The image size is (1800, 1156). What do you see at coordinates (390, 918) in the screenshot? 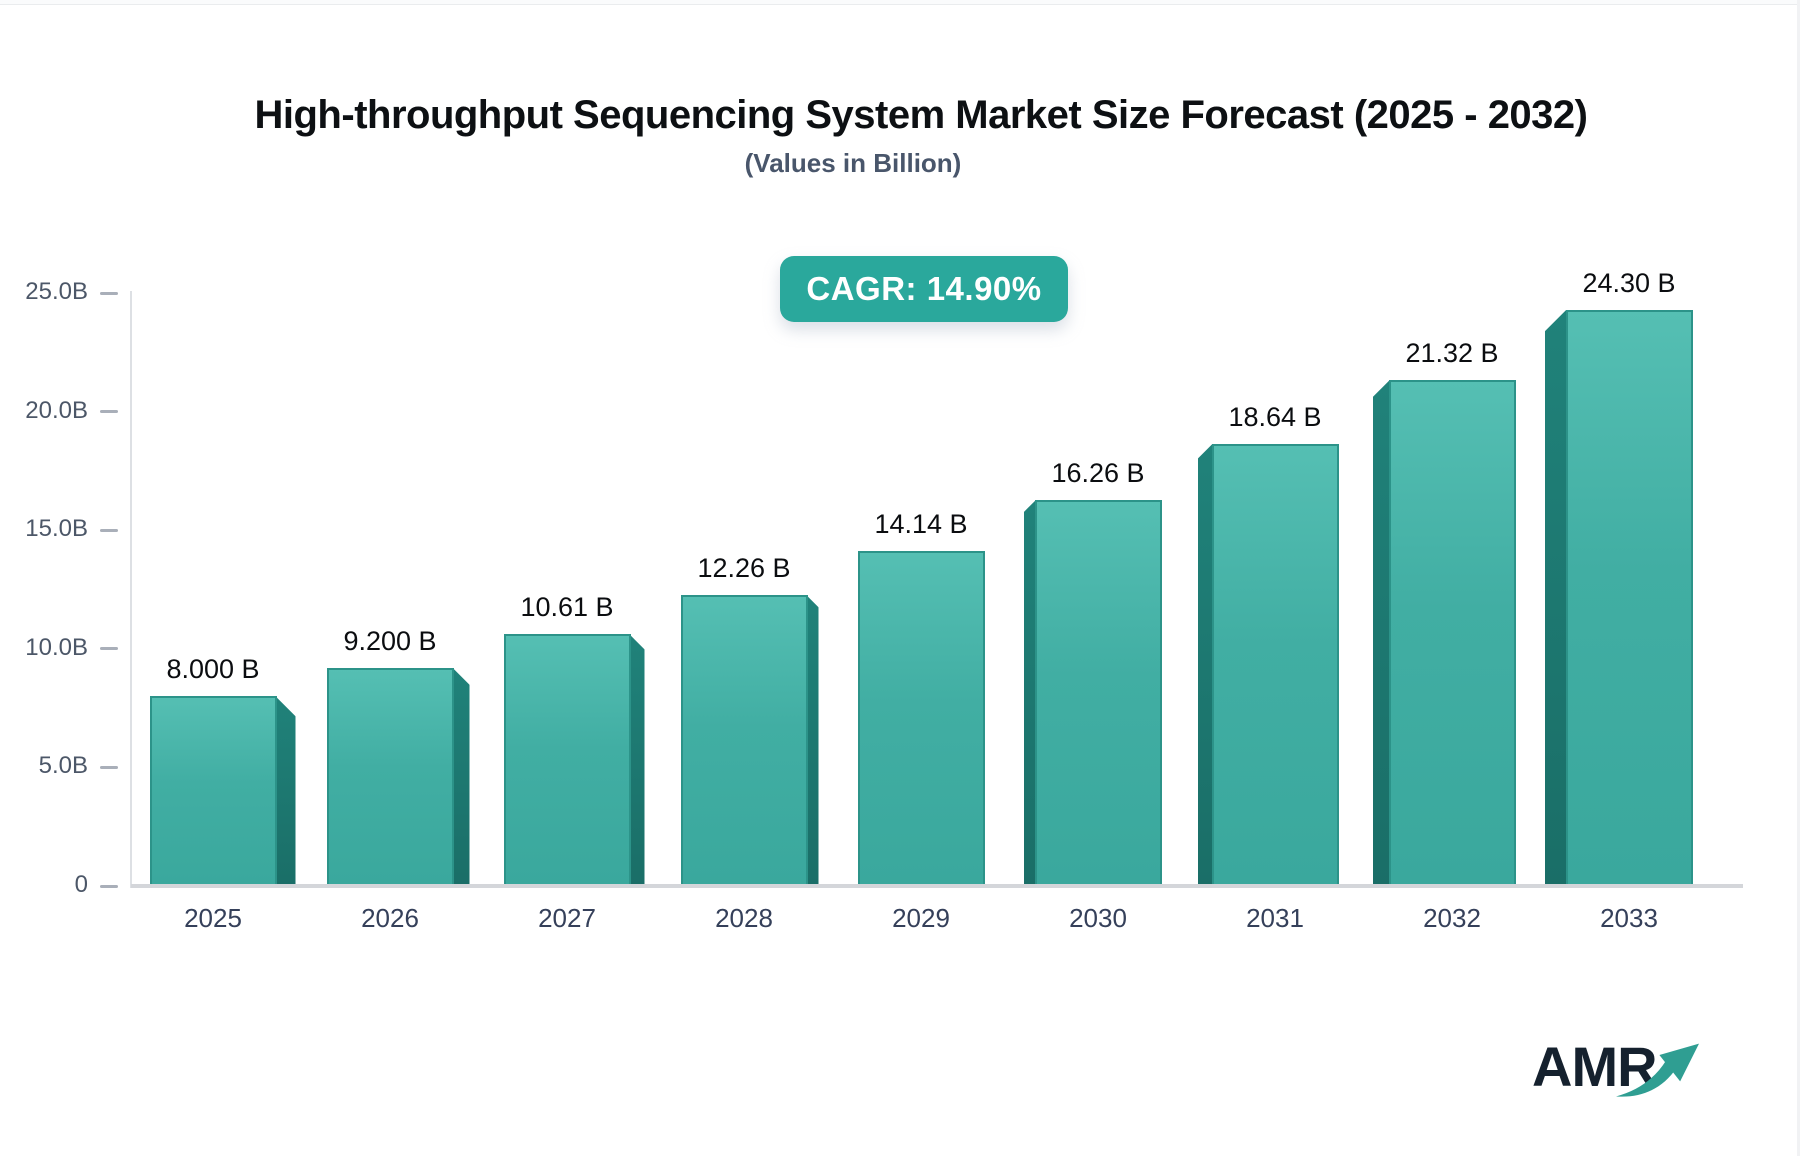
I see `x-axis-label-2026: 2026` at bounding box center [390, 918].